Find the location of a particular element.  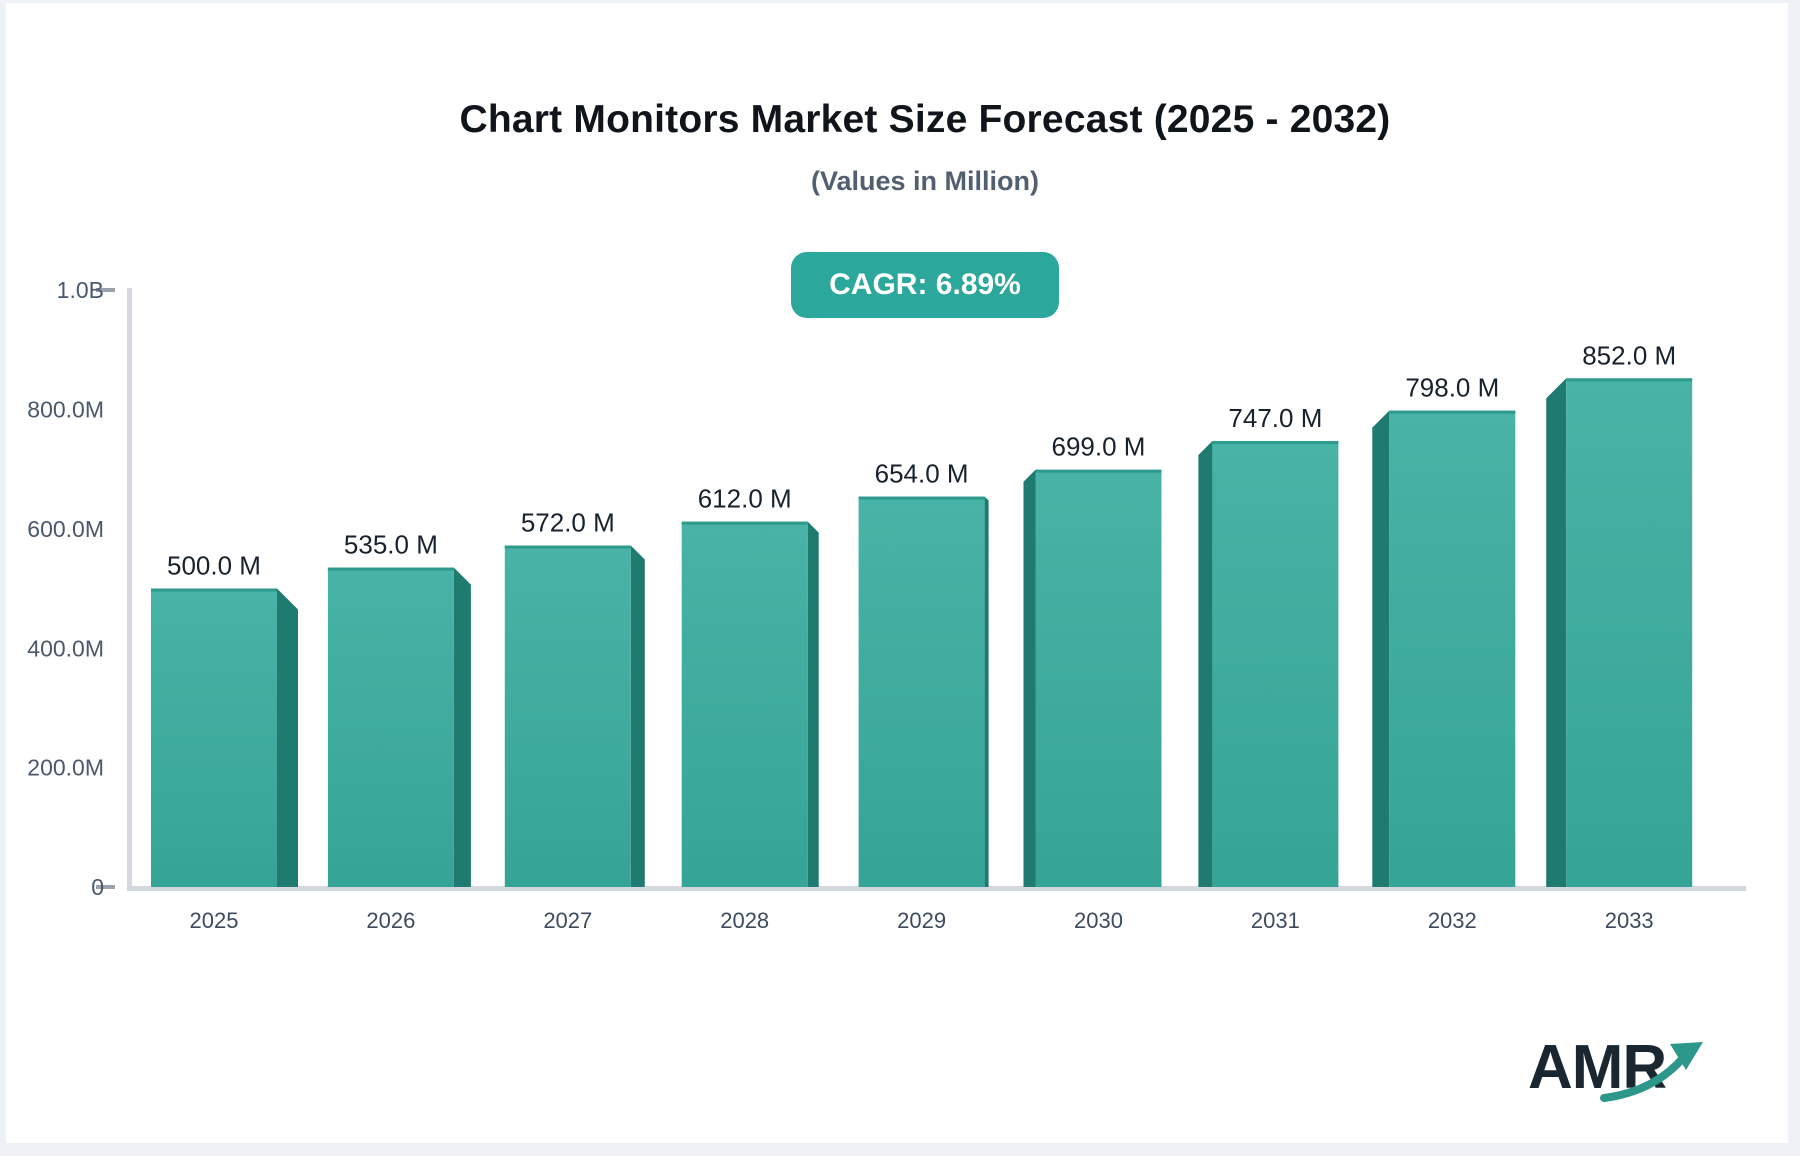

x-baseline is located at coordinates (936, 888).